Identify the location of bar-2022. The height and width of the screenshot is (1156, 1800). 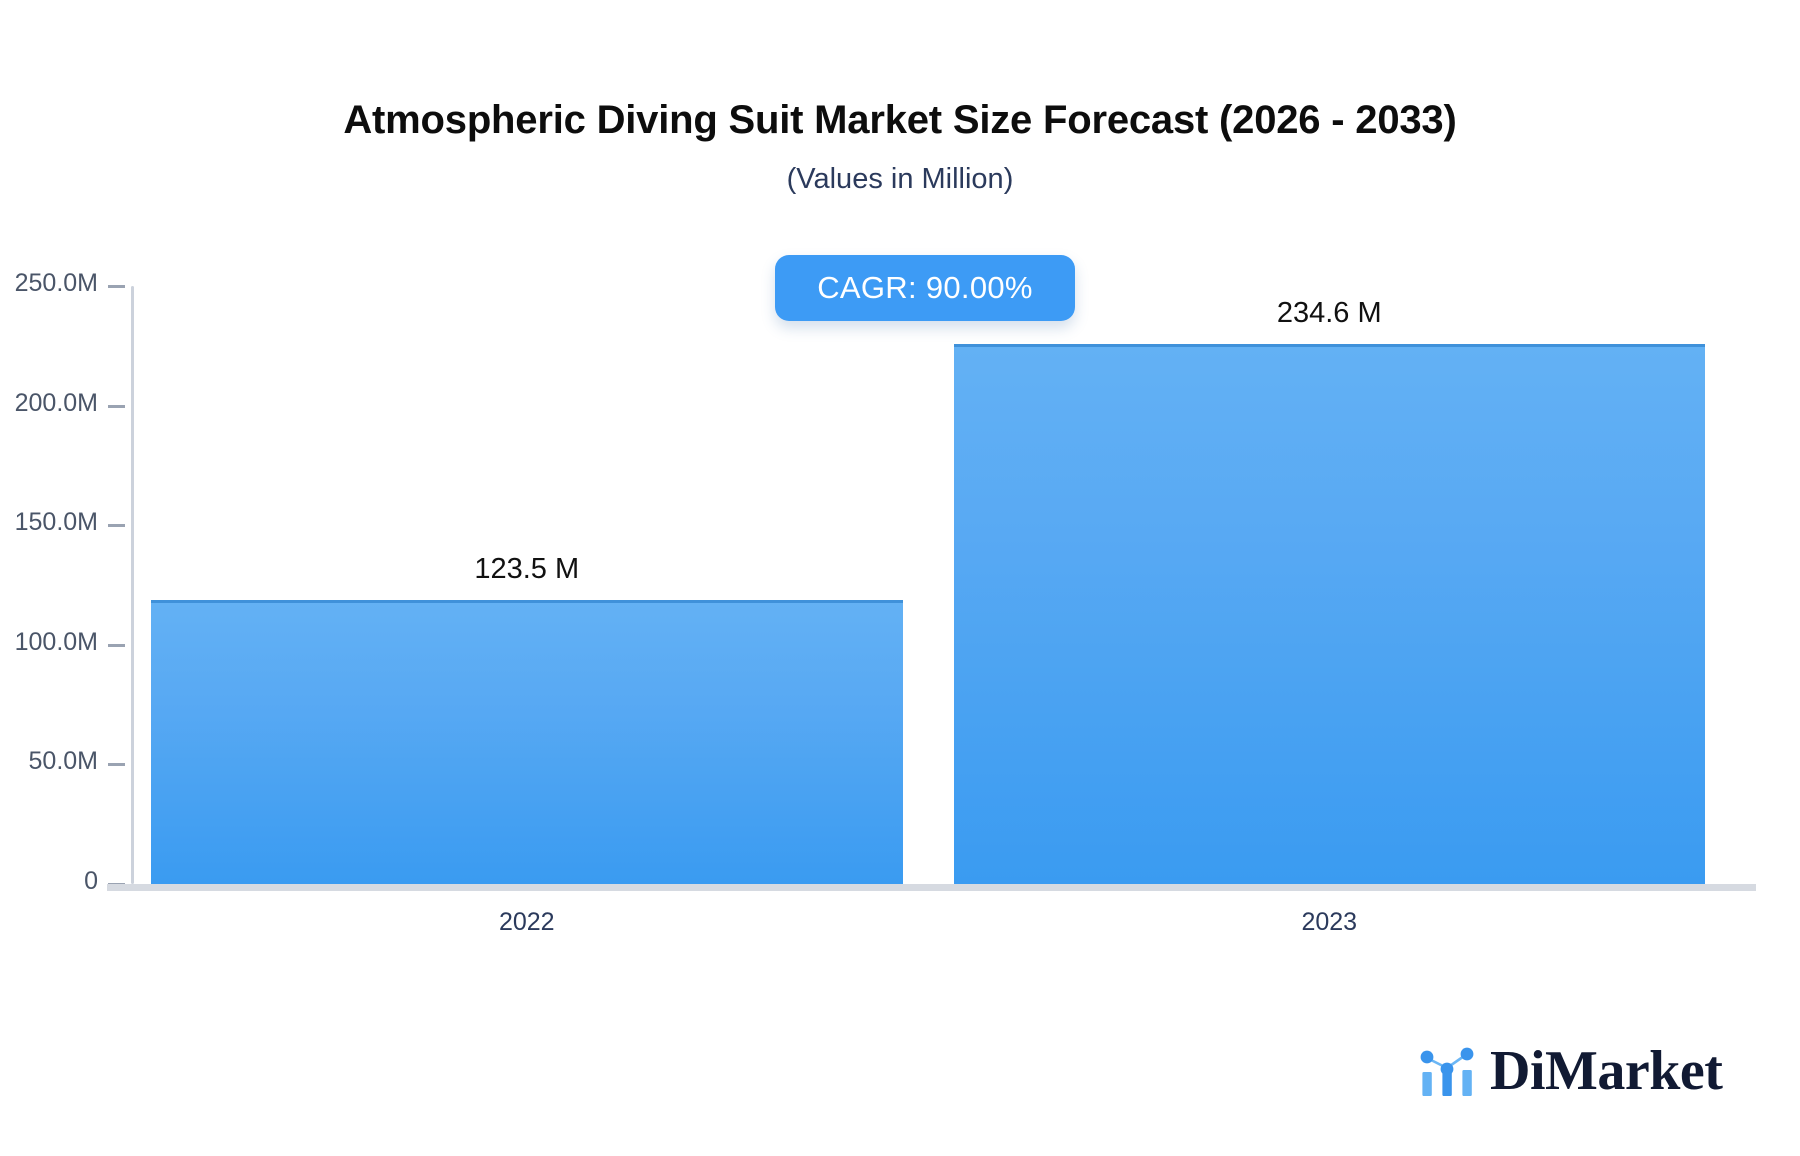
(527, 741).